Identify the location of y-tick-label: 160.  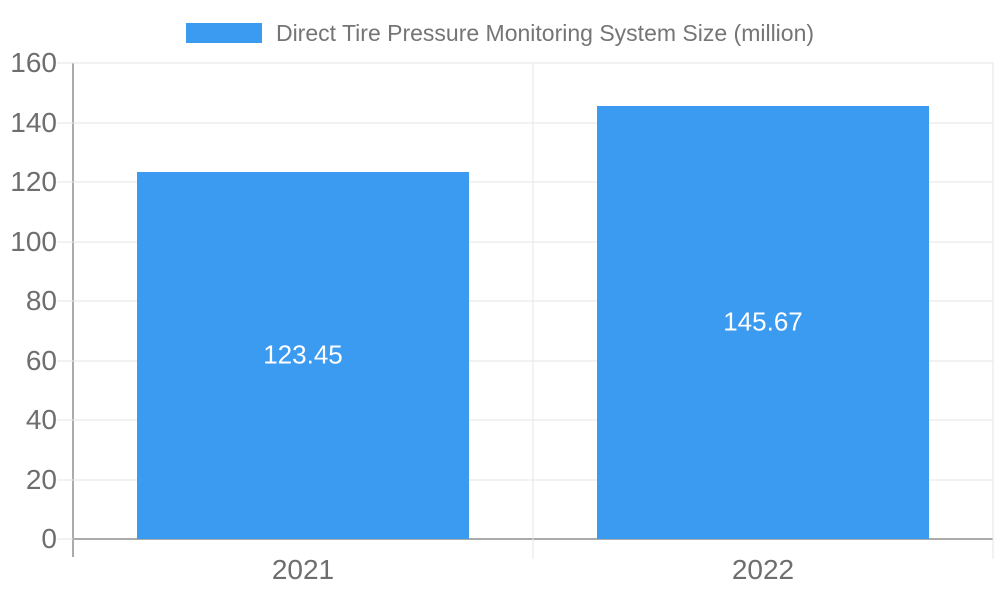
(33, 62).